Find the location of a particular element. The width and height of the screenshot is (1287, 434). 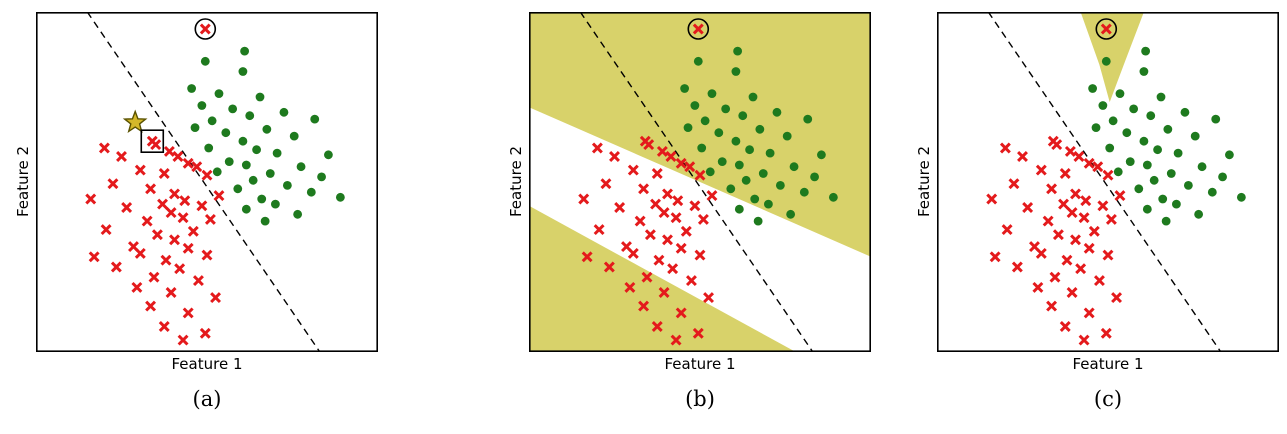

caption-c: (c) is located at coordinates (1108, 399).